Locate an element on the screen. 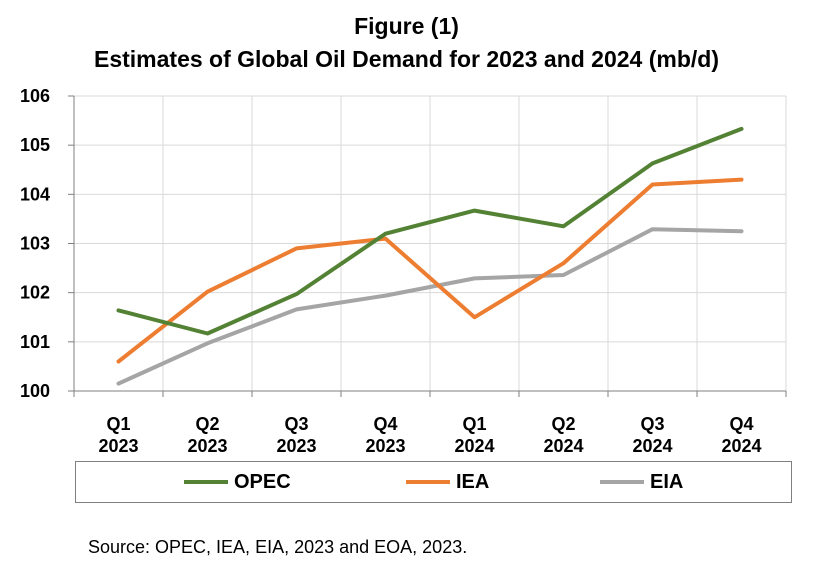 The image size is (813, 574). legend-item-opec: OPEC is located at coordinates (237, 482).